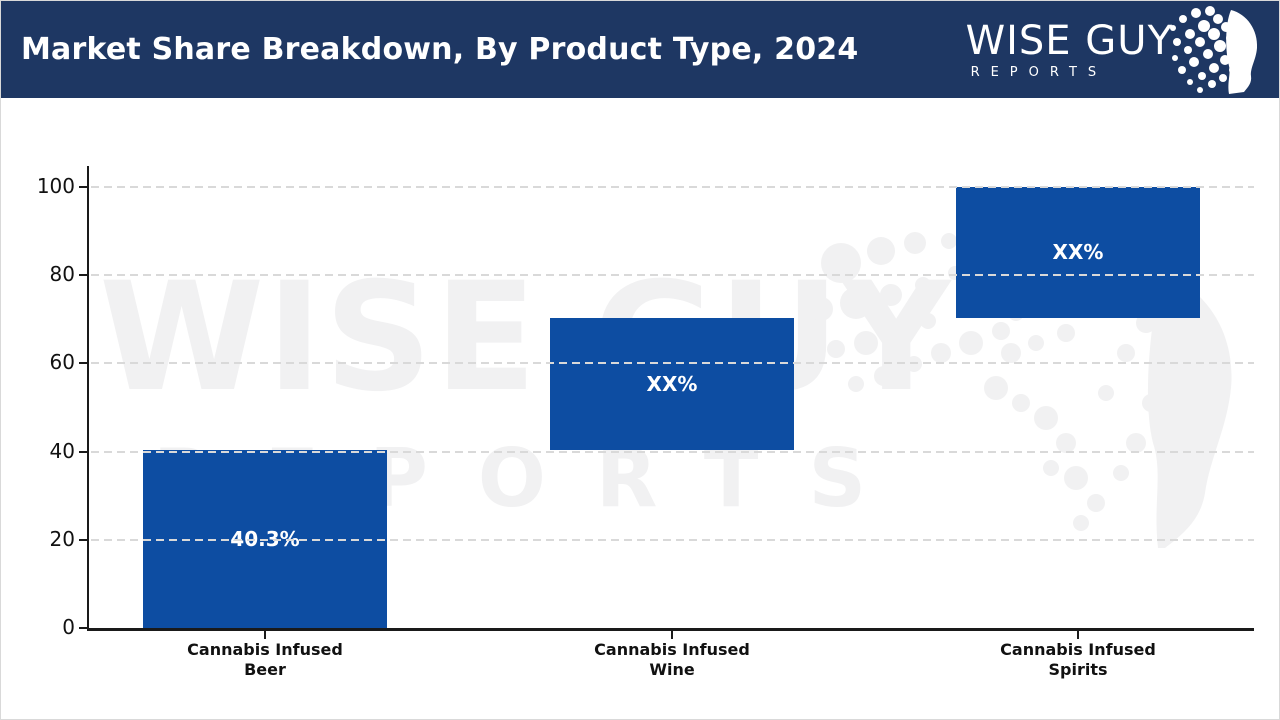 Image resolution: width=1280 pixels, height=720 pixels. I want to click on y-tick-label-0: 0, so click(68, 627).